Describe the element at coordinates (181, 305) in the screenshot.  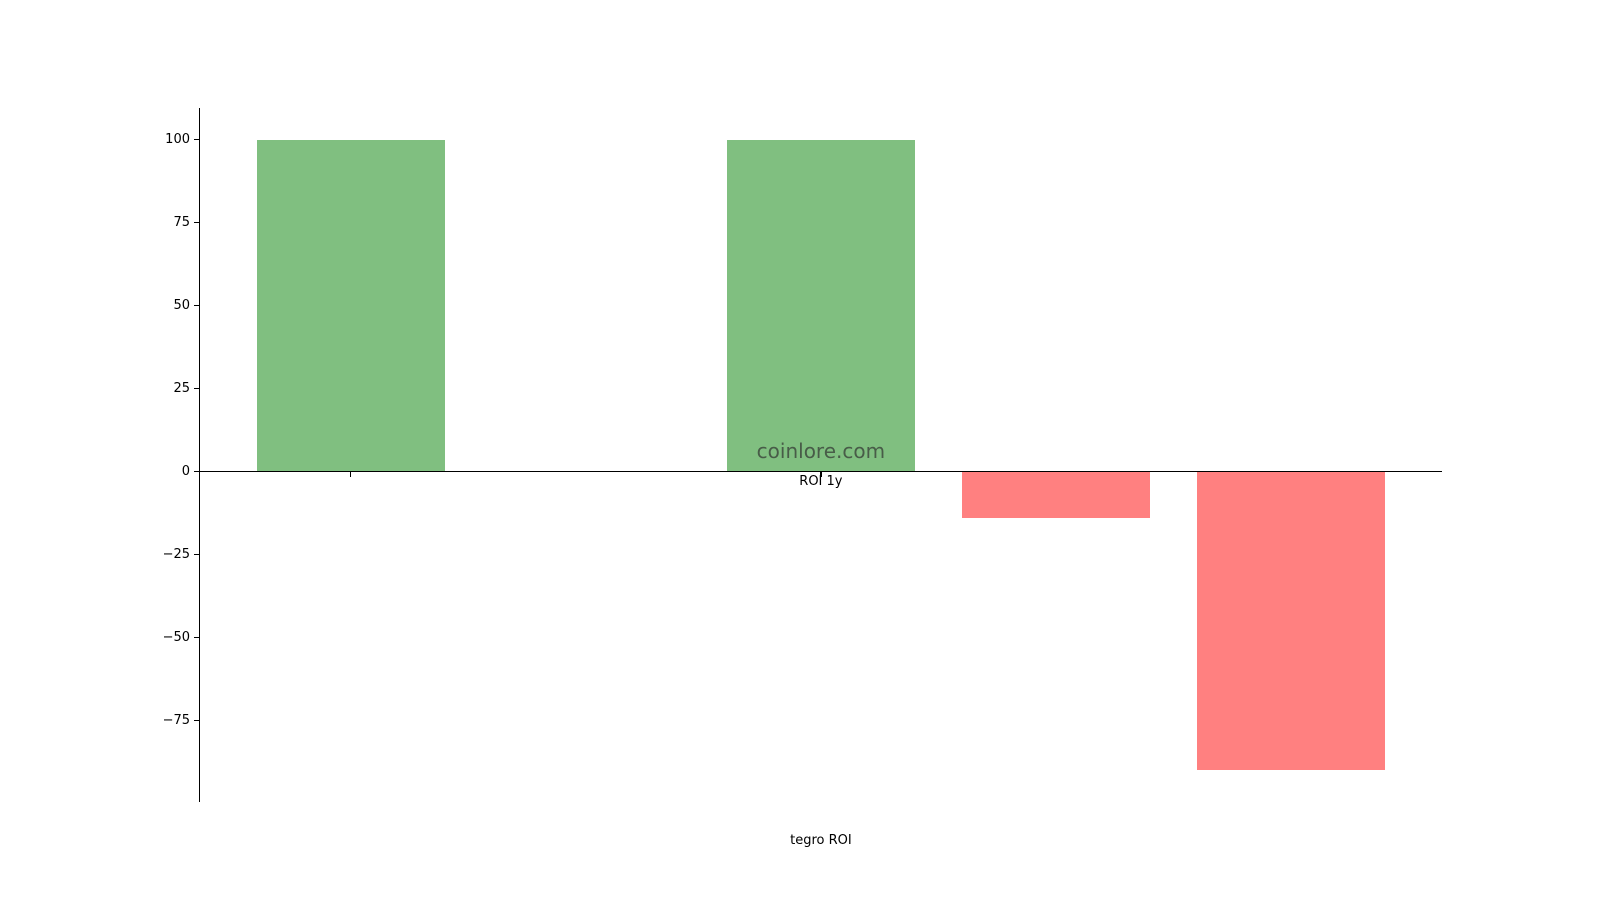
I see `y-tick-label: 50` at that location.